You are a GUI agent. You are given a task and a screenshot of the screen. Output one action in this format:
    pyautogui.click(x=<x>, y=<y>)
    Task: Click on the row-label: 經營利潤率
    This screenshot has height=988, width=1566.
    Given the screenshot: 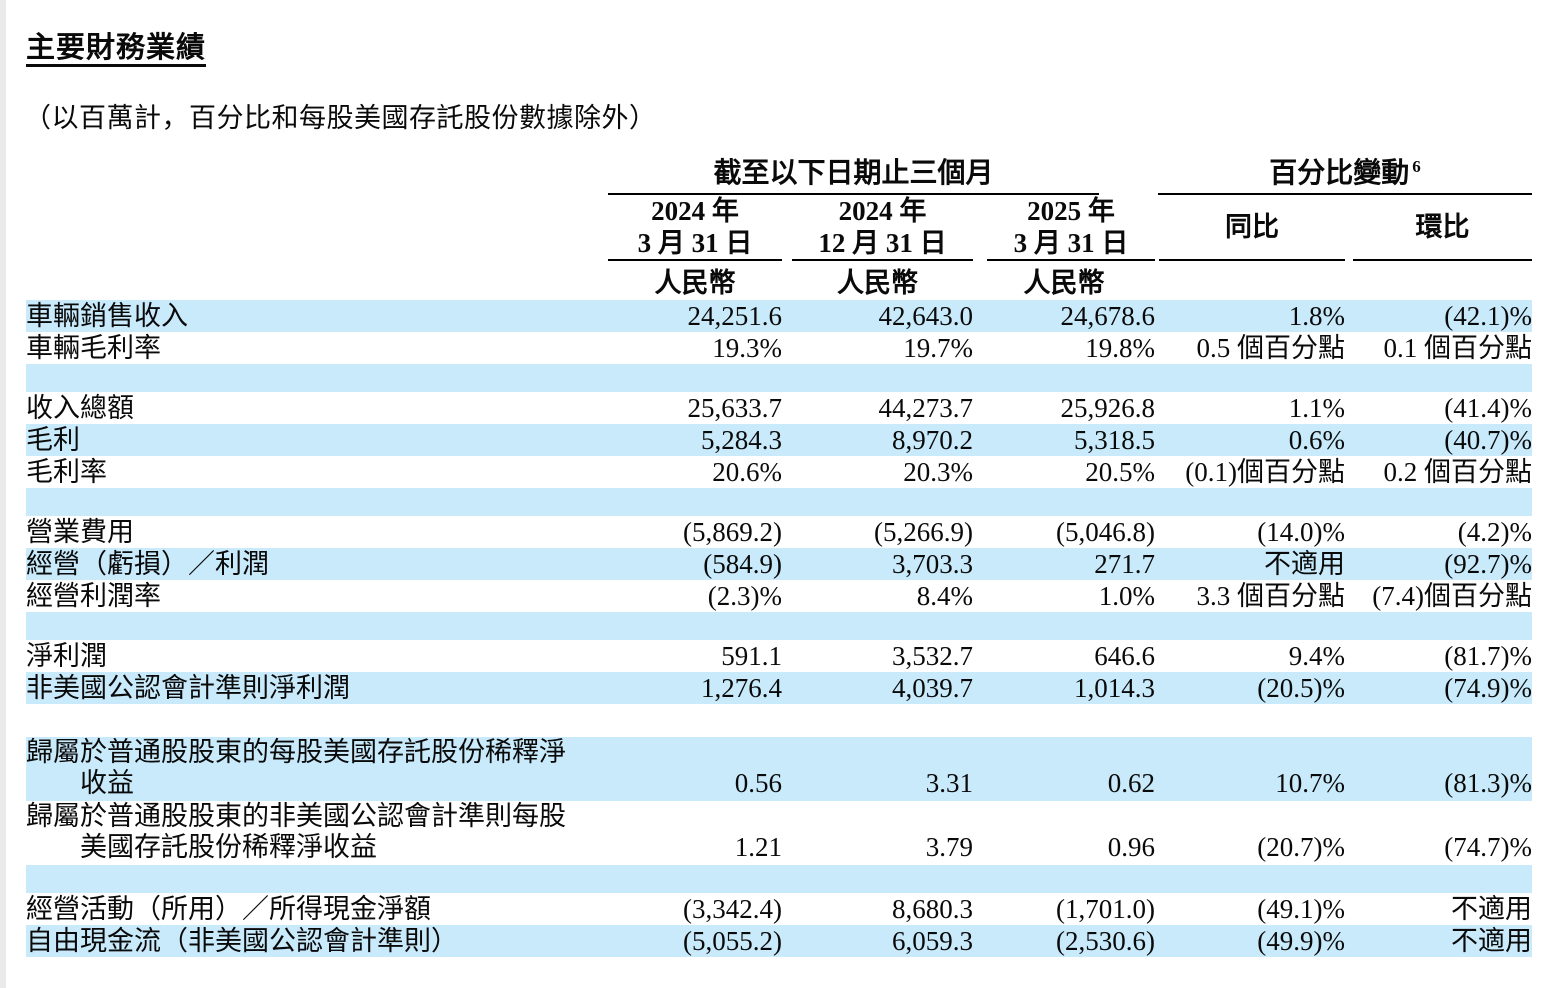 What is the action you would take?
    pyautogui.click(x=93, y=595)
    